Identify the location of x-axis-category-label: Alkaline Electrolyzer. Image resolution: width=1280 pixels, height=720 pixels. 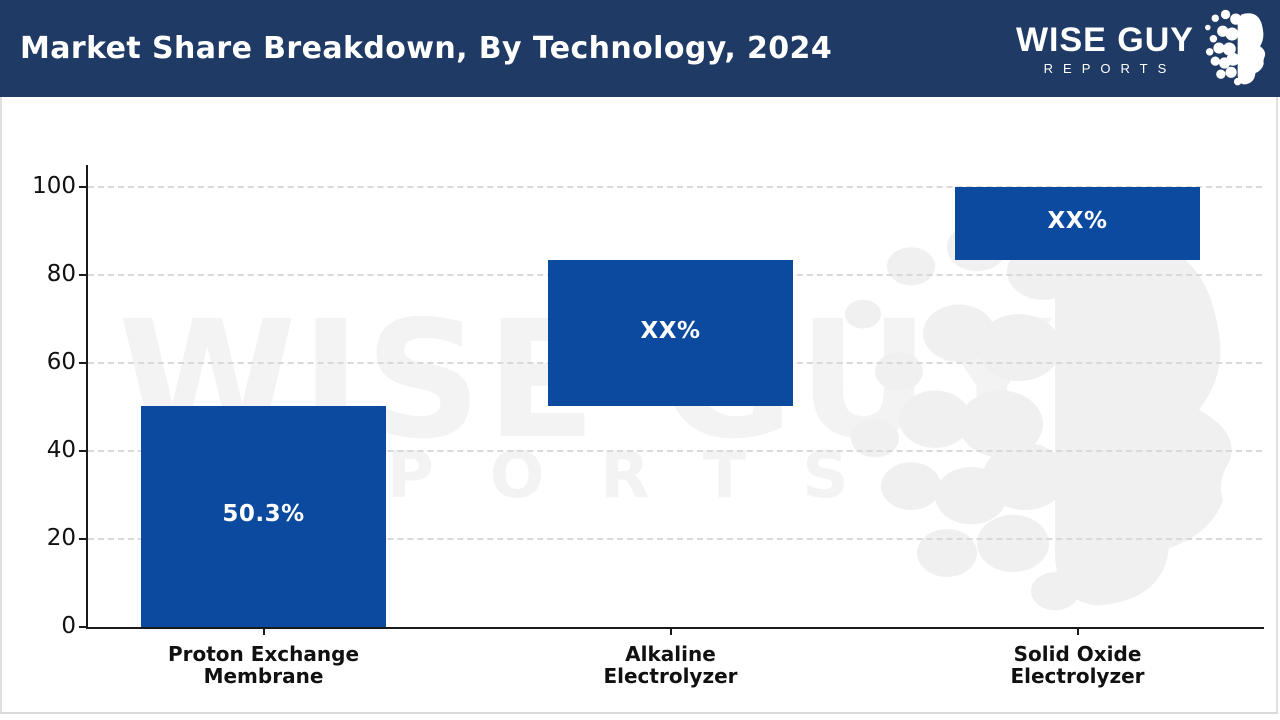
(670, 665).